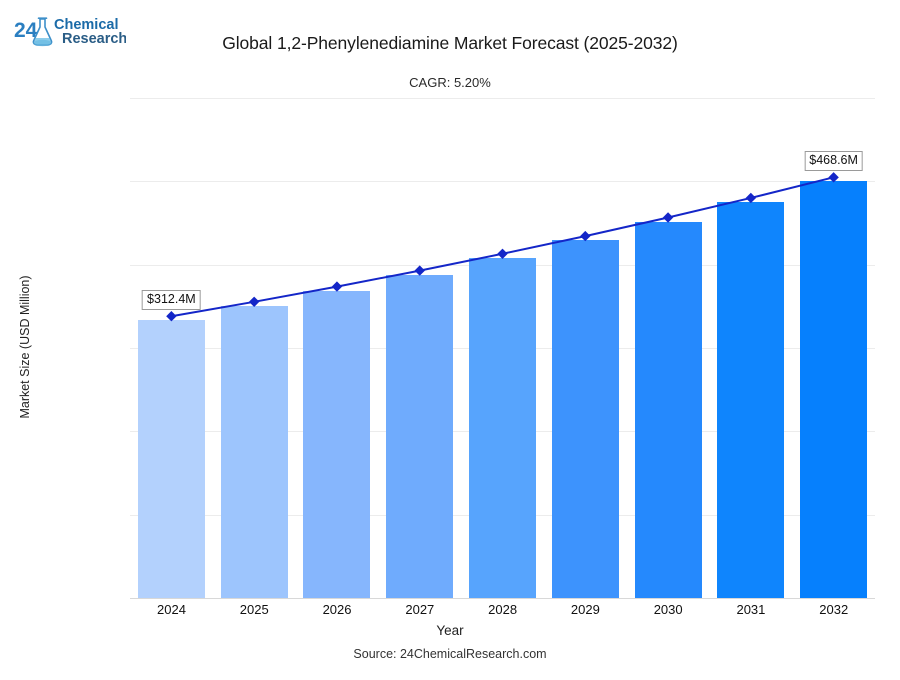  What do you see at coordinates (751, 399) in the screenshot?
I see `bar-2031` at bounding box center [751, 399].